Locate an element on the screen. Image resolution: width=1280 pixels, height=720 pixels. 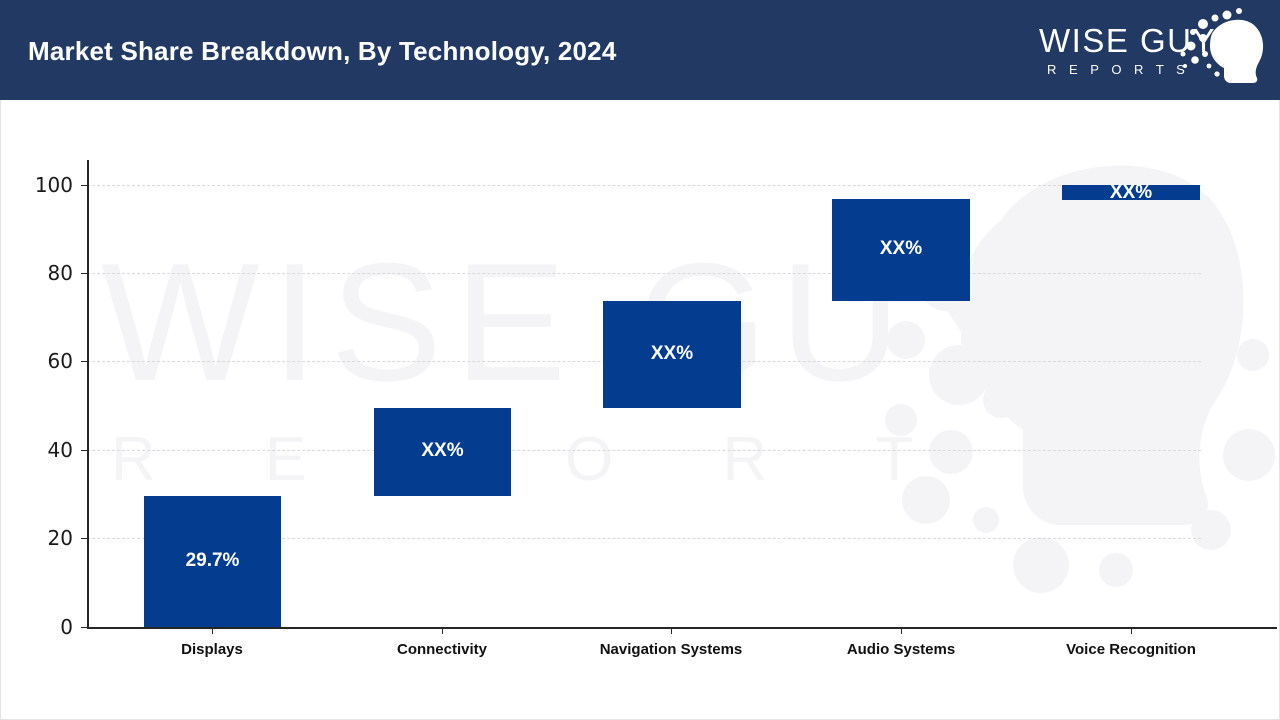
bar-label-voice-recognition: XX% is located at coordinates (1131, 192).